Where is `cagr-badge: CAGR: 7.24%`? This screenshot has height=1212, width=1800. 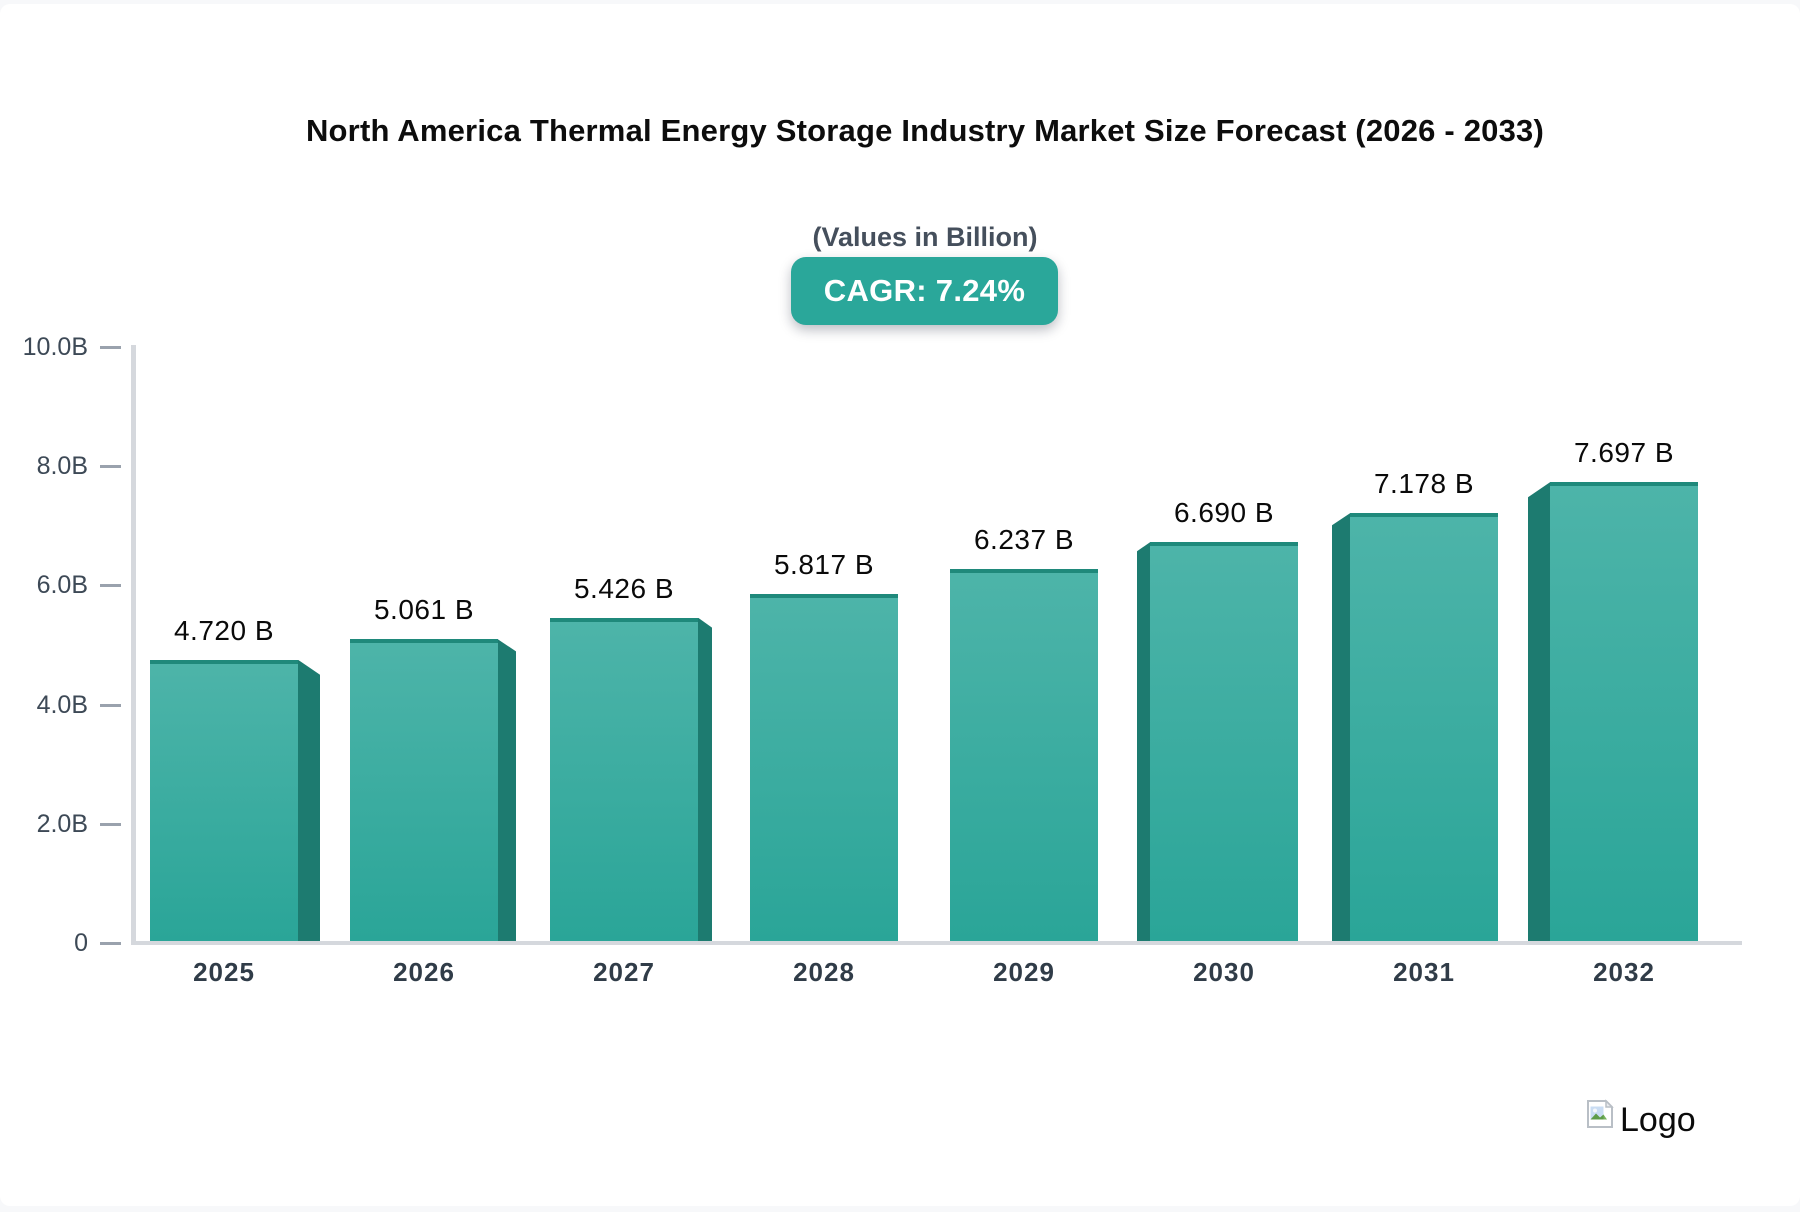 cagr-badge: CAGR: 7.24% is located at coordinates (924, 291).